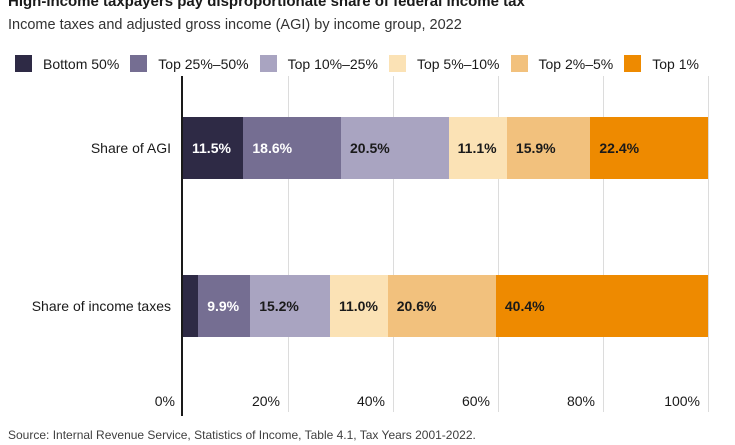  I want to click on bar-segment: 11.0%, so click(358, 306).